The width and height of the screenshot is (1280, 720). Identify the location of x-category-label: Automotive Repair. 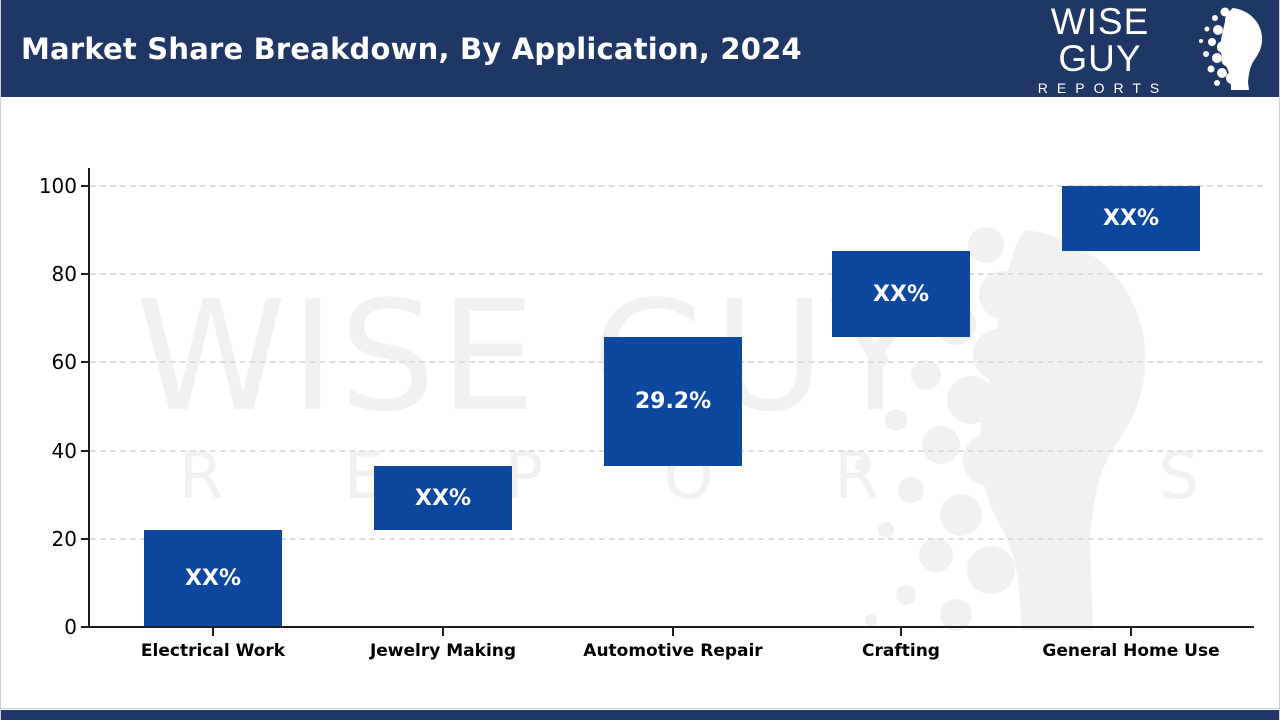
(673, 651).